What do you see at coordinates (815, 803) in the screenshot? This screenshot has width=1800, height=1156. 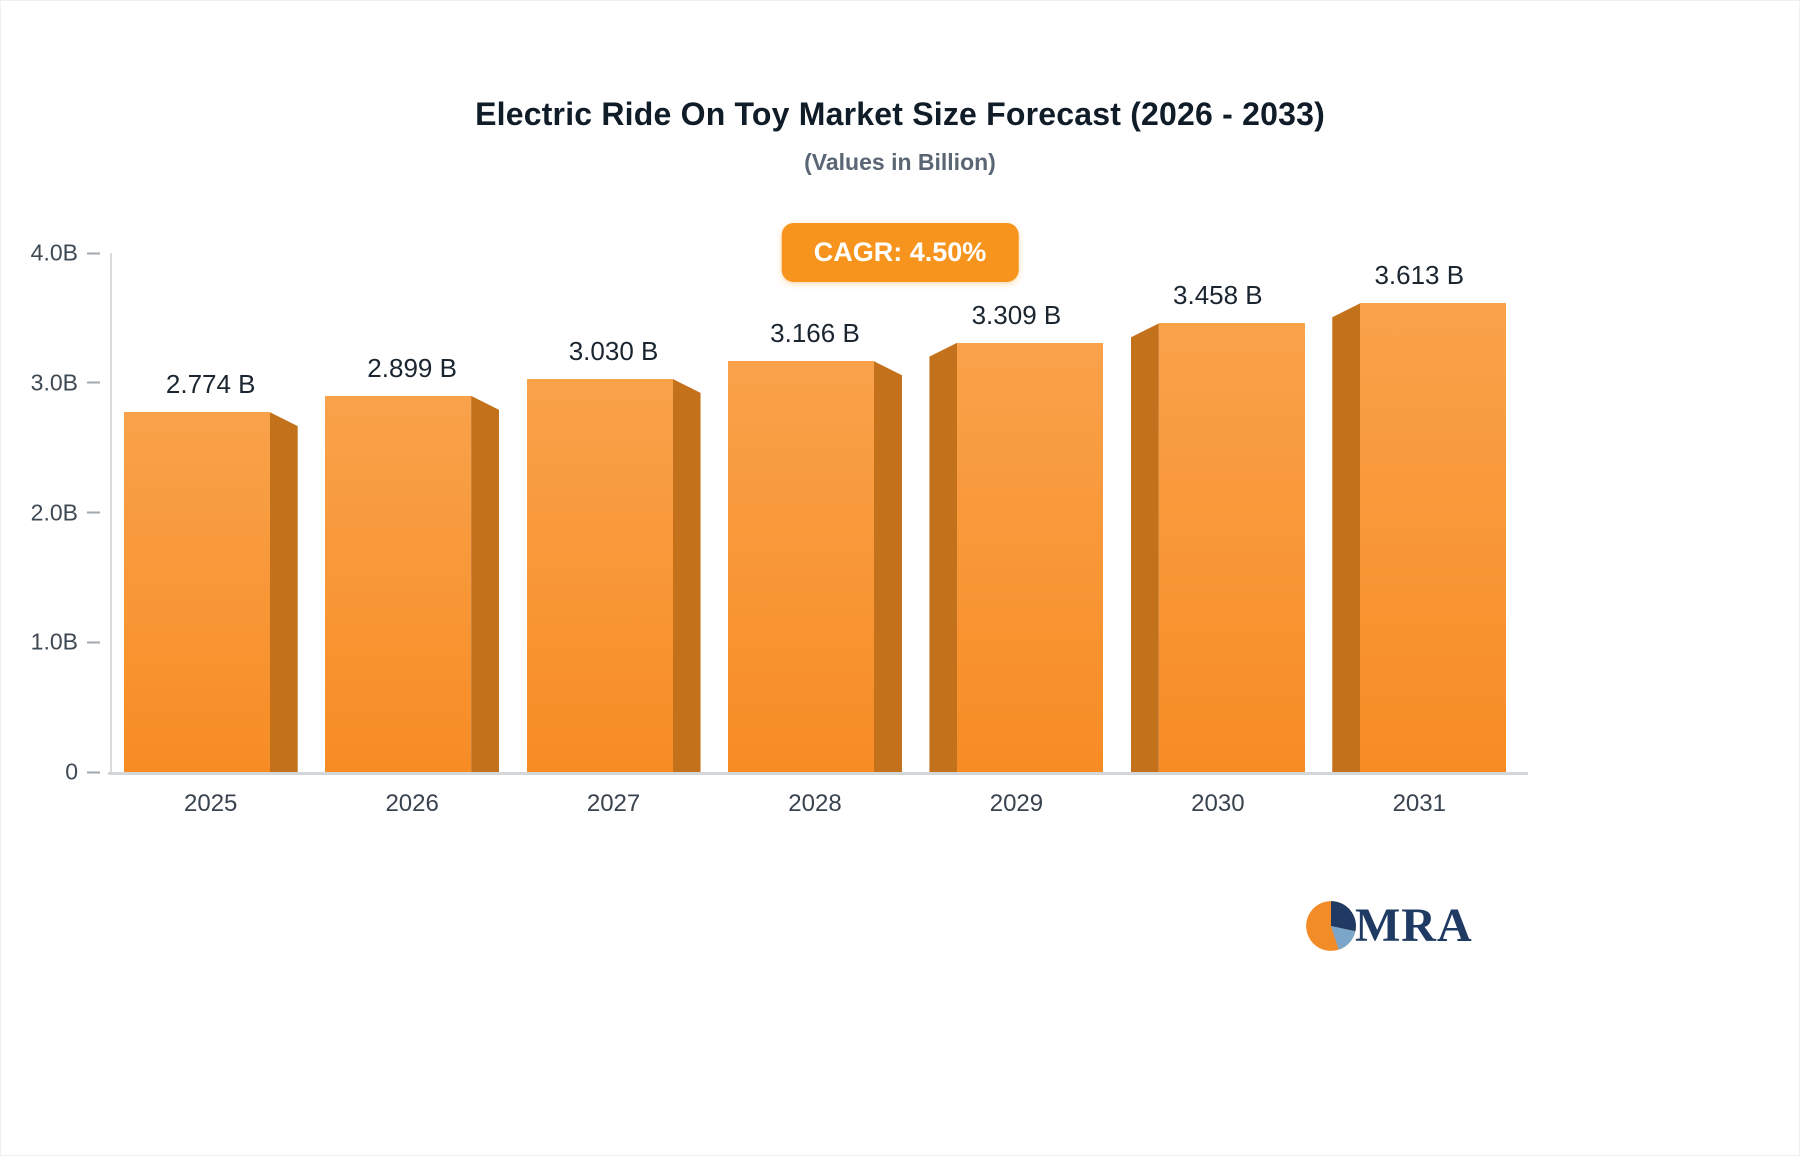 I see `x-axis-label: 2028` at bounding box center [815, 803].